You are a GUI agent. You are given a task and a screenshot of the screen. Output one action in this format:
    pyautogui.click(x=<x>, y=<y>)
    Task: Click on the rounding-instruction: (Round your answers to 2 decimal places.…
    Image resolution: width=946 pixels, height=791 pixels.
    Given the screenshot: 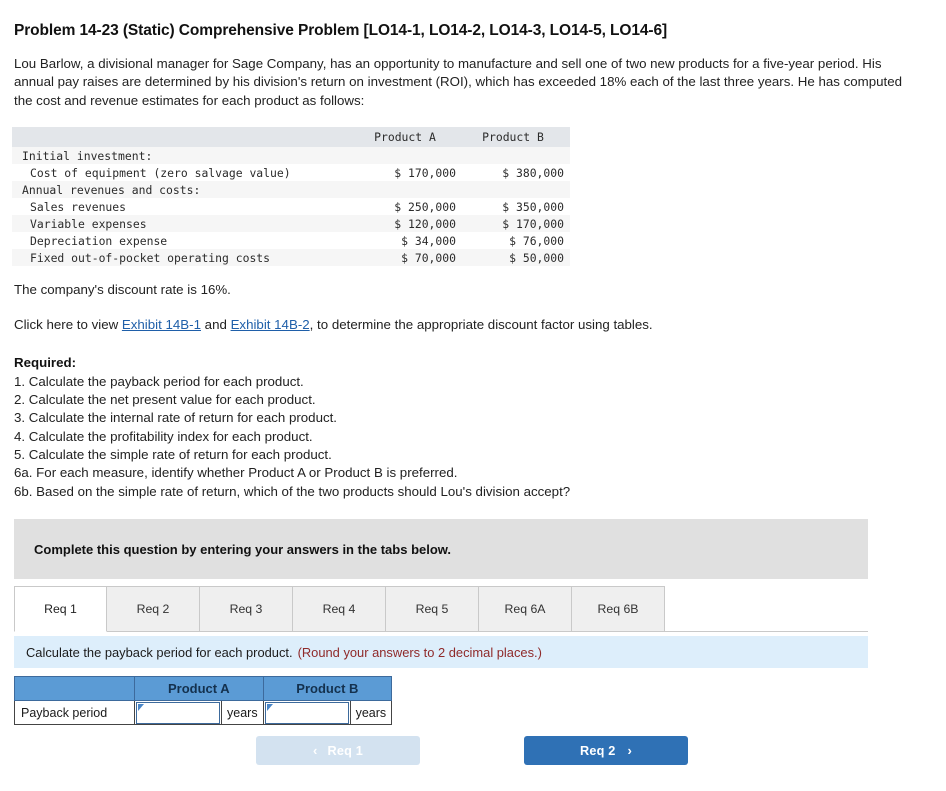 What is the action you would take?
    pyautogui.click(x=419, y=652)
    